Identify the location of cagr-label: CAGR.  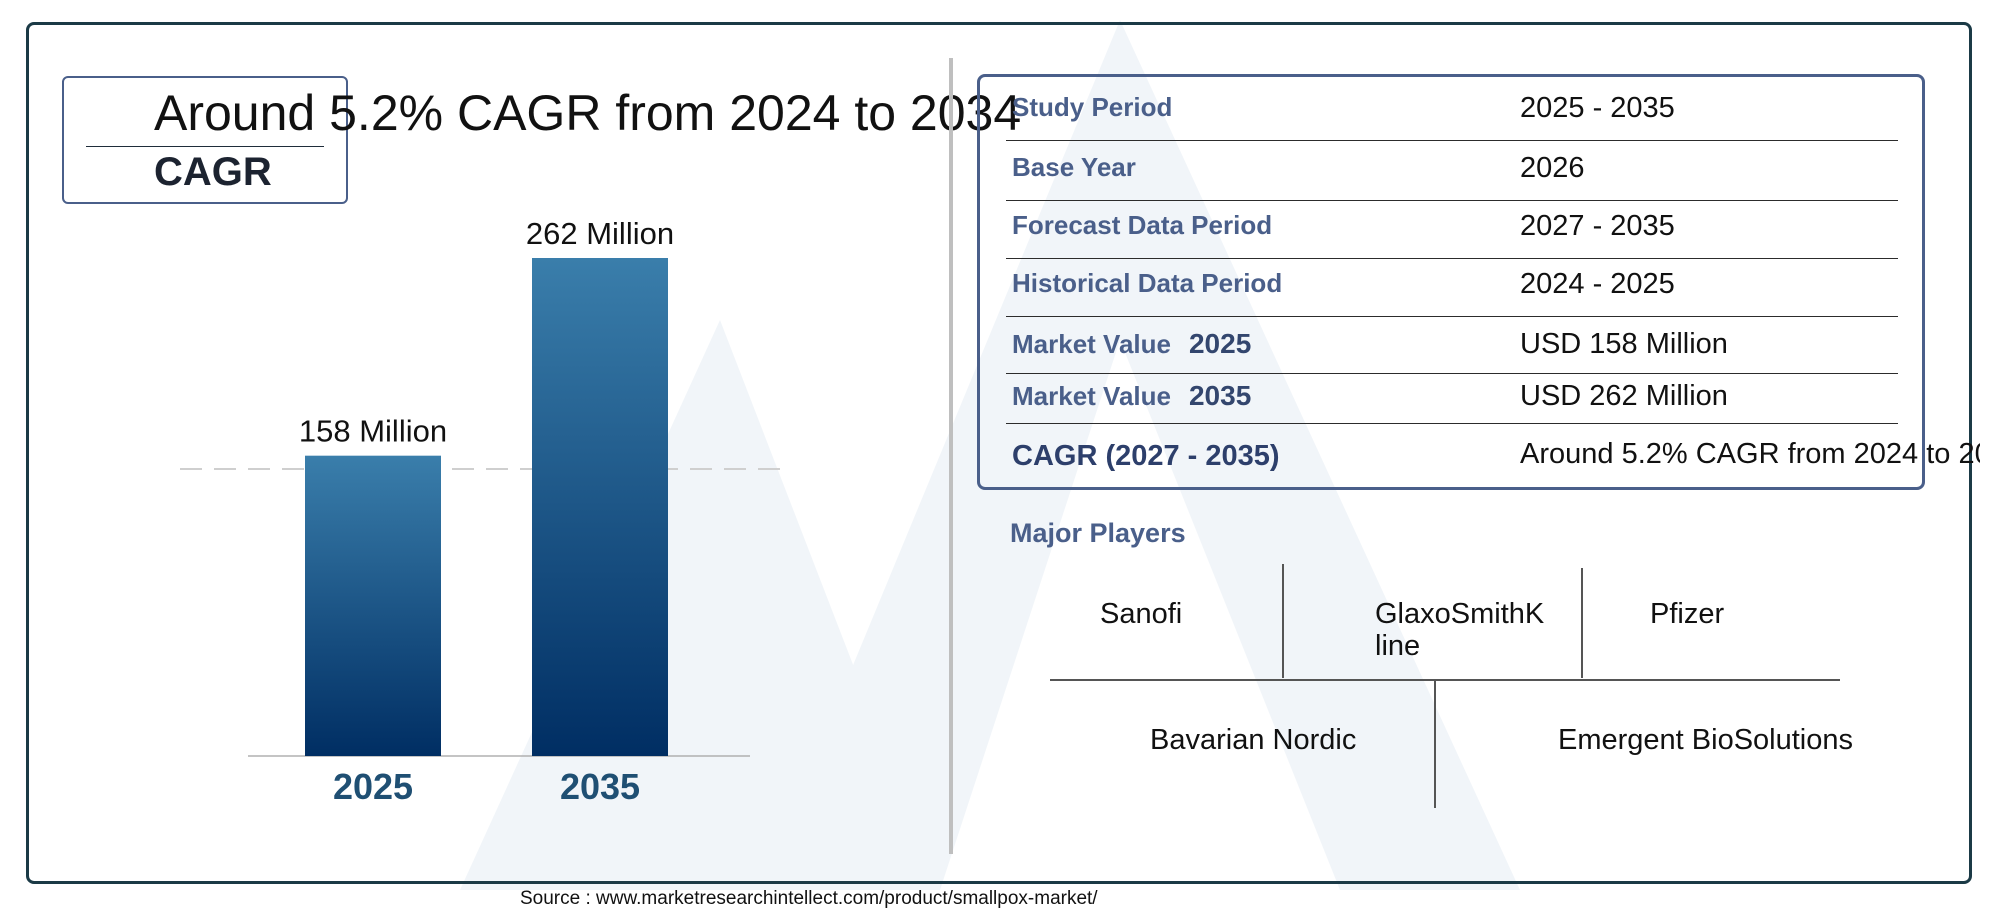
(213, 172).